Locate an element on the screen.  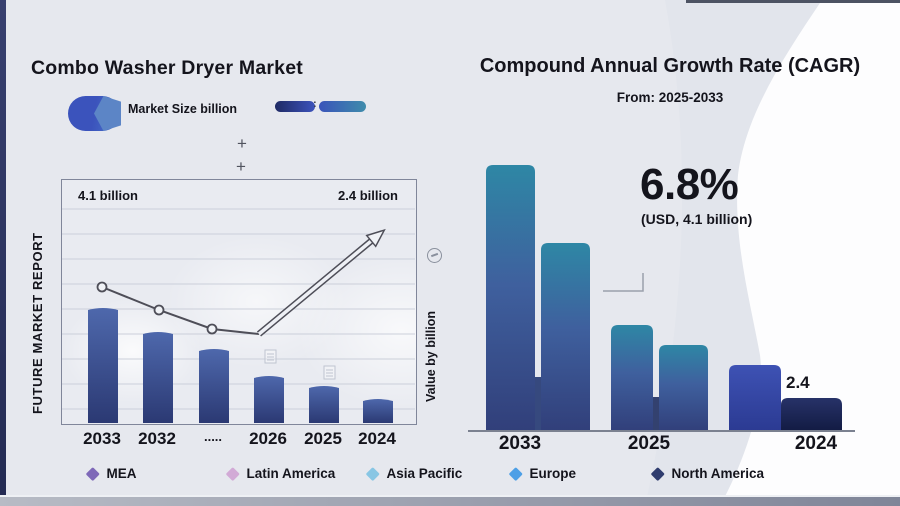
value-axis-label: Value by billion is located at coordinates (431, 357).